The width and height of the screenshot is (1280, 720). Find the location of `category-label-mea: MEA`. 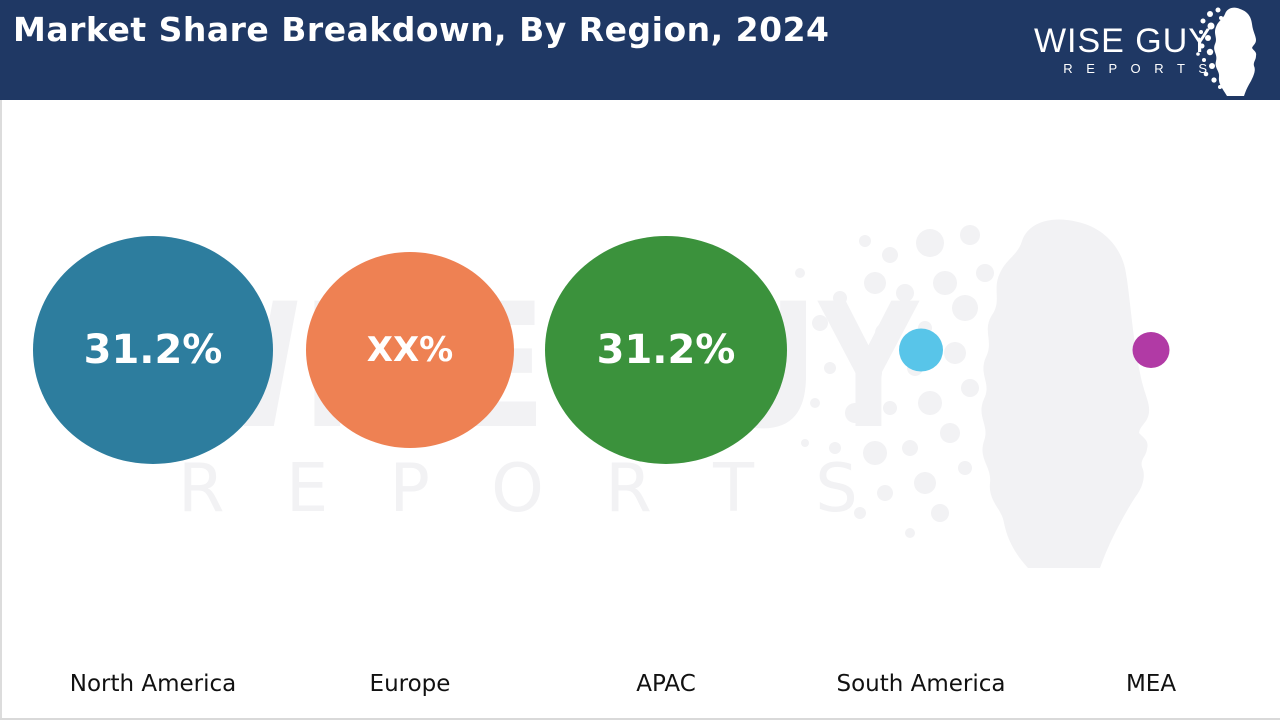

category-label-mea: MEA is located at coordinates (1151, 684).